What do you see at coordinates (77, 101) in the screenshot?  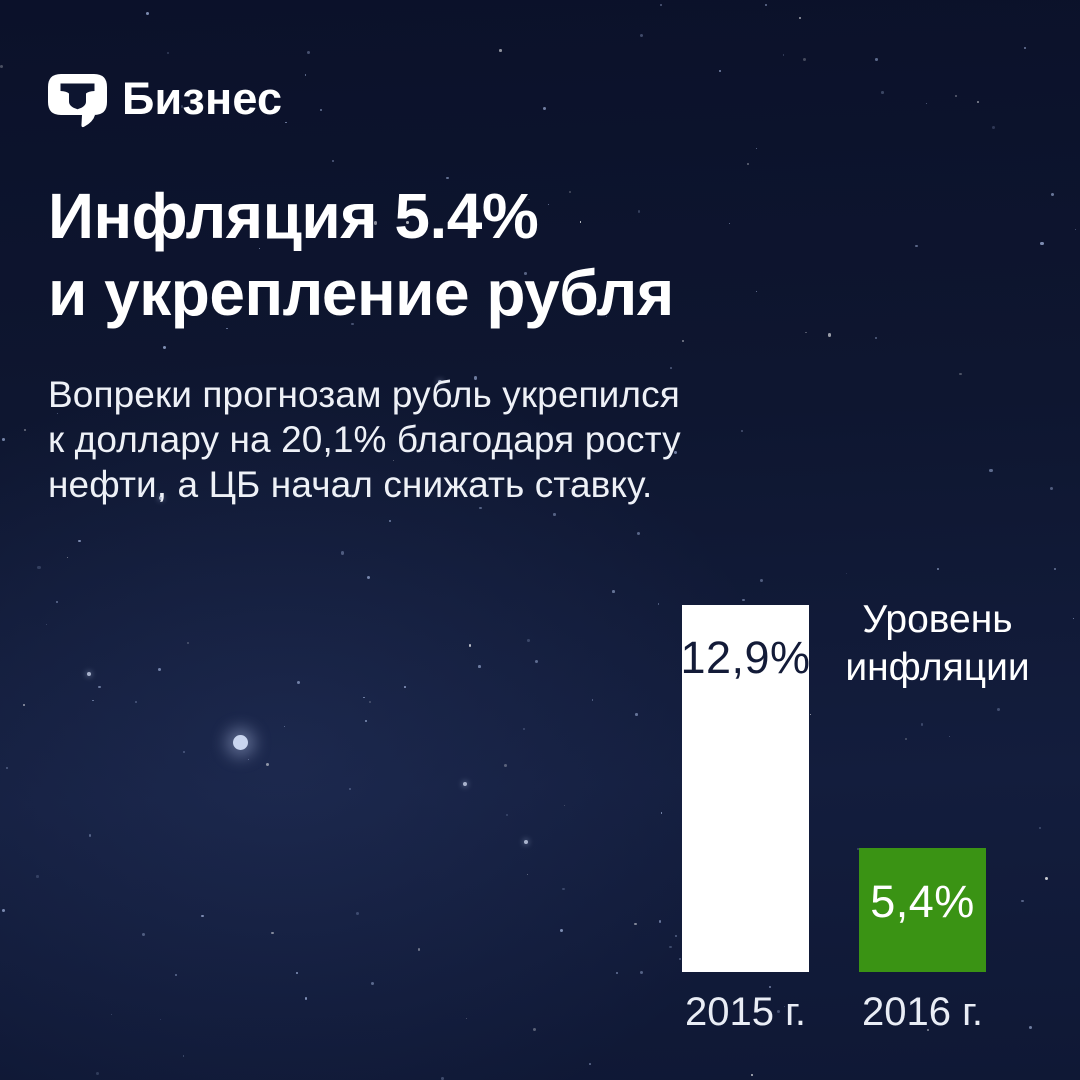 I see `t-bank-bubble-icon` at bounding box center [77, 101].